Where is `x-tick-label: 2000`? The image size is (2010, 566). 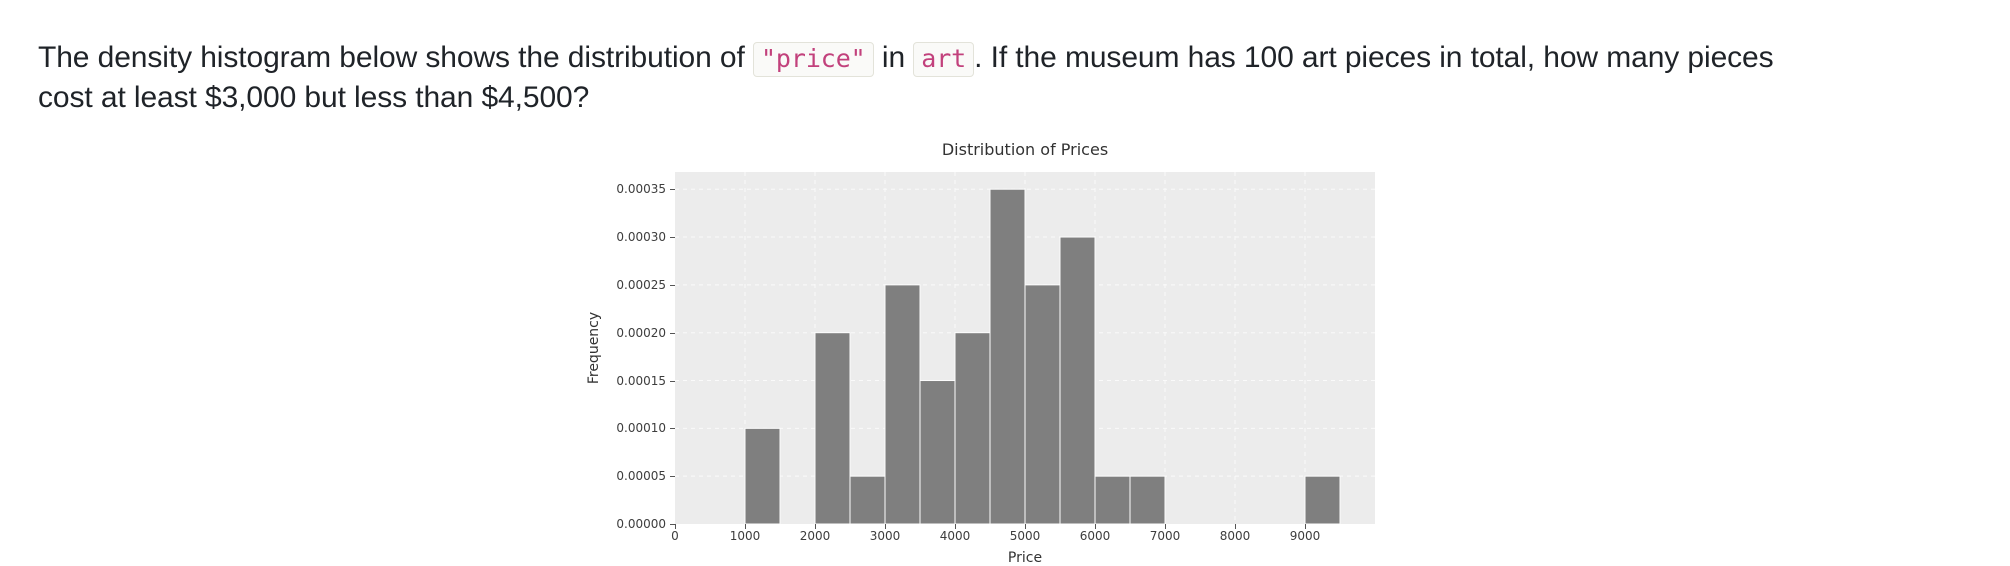
x-tick-label: 2000 is located at coordinates (815, 536).